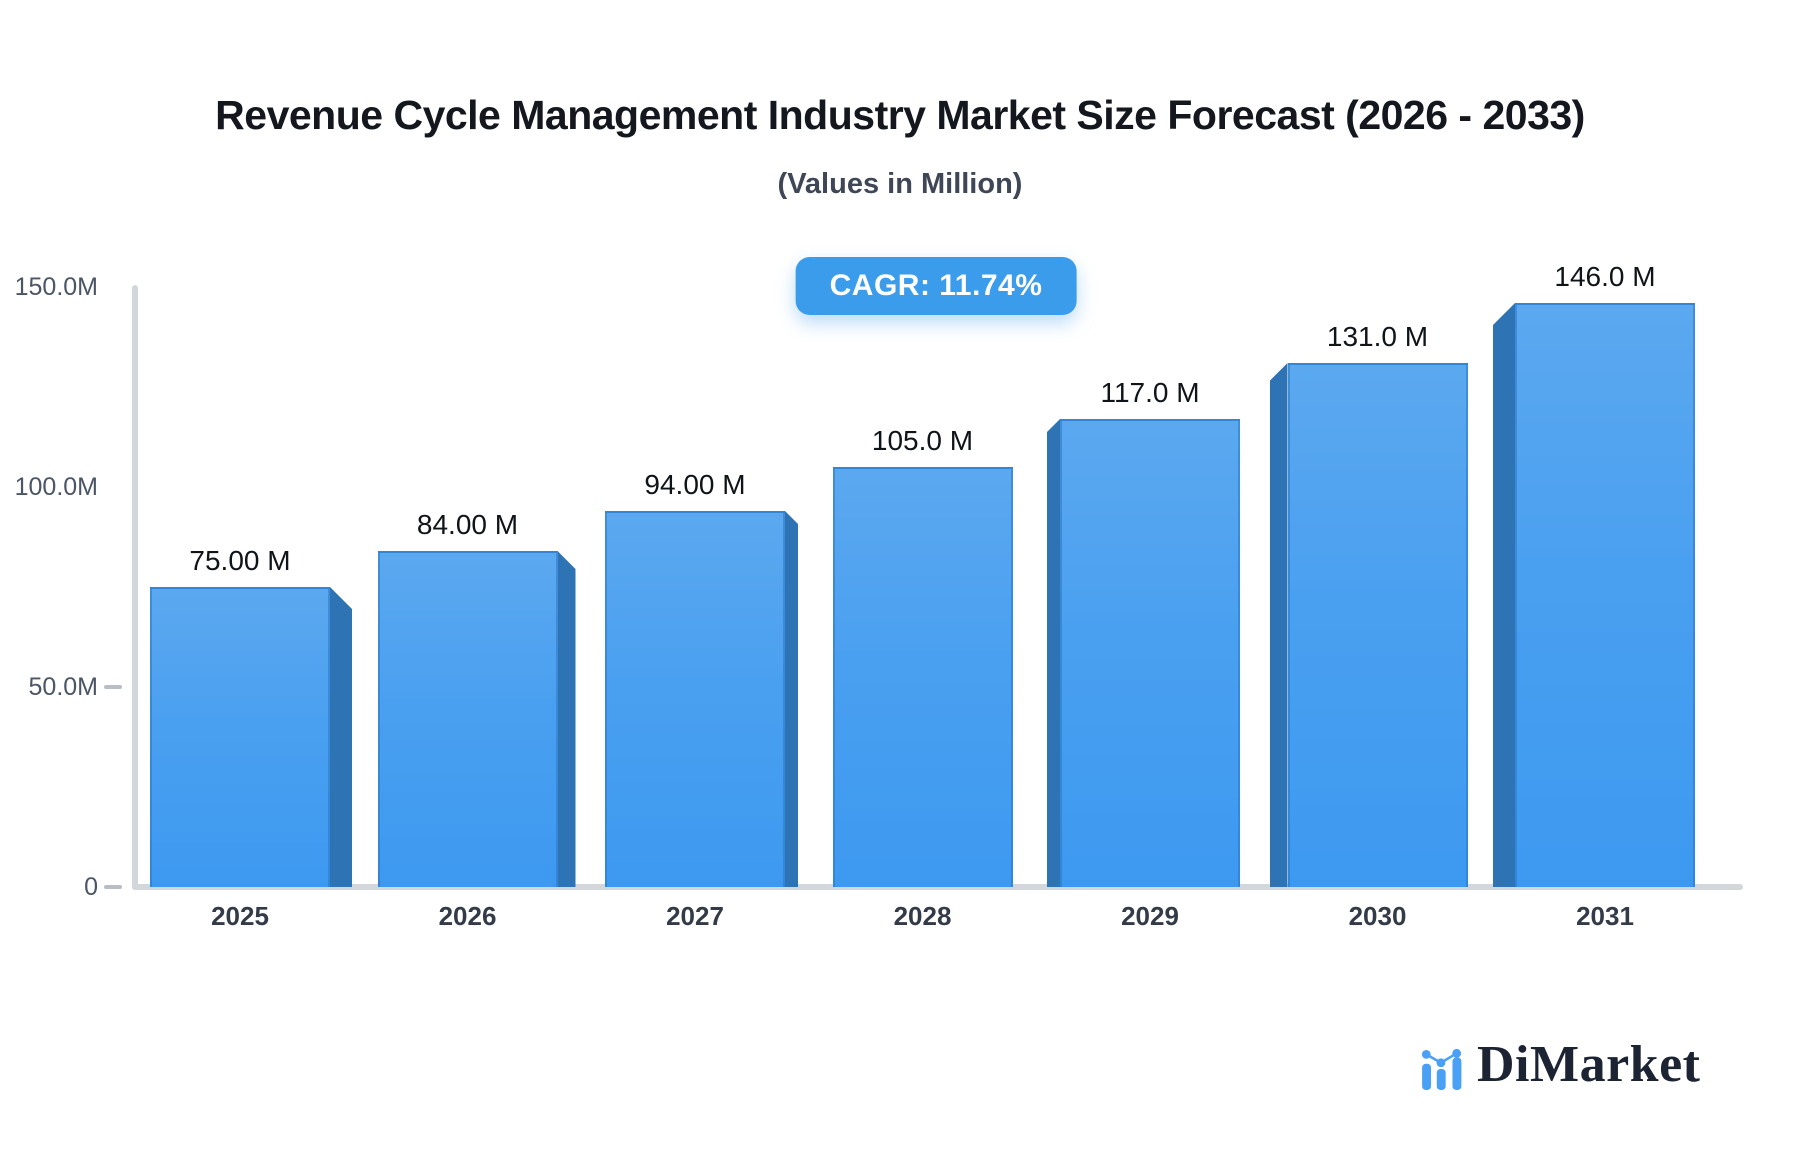 This screenshot has height=1156, width=1800. What do you see at coordinates (63, 687) in the screenshot?
I see `y-axis-tick-label: 50.0M` at bounding box center [63, 687].